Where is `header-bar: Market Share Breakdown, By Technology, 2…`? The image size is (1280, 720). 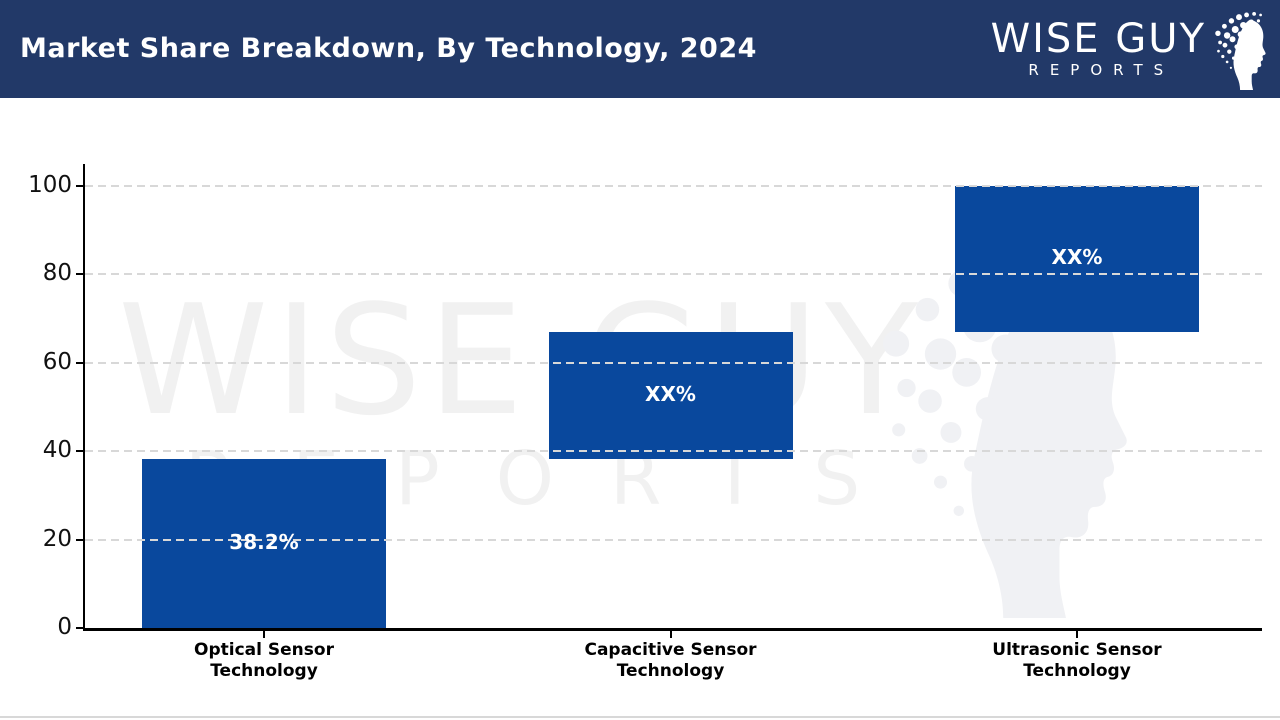
header-bar: Market Share Breakdown, By Technology, 2… is located at coordinates (640, 49).